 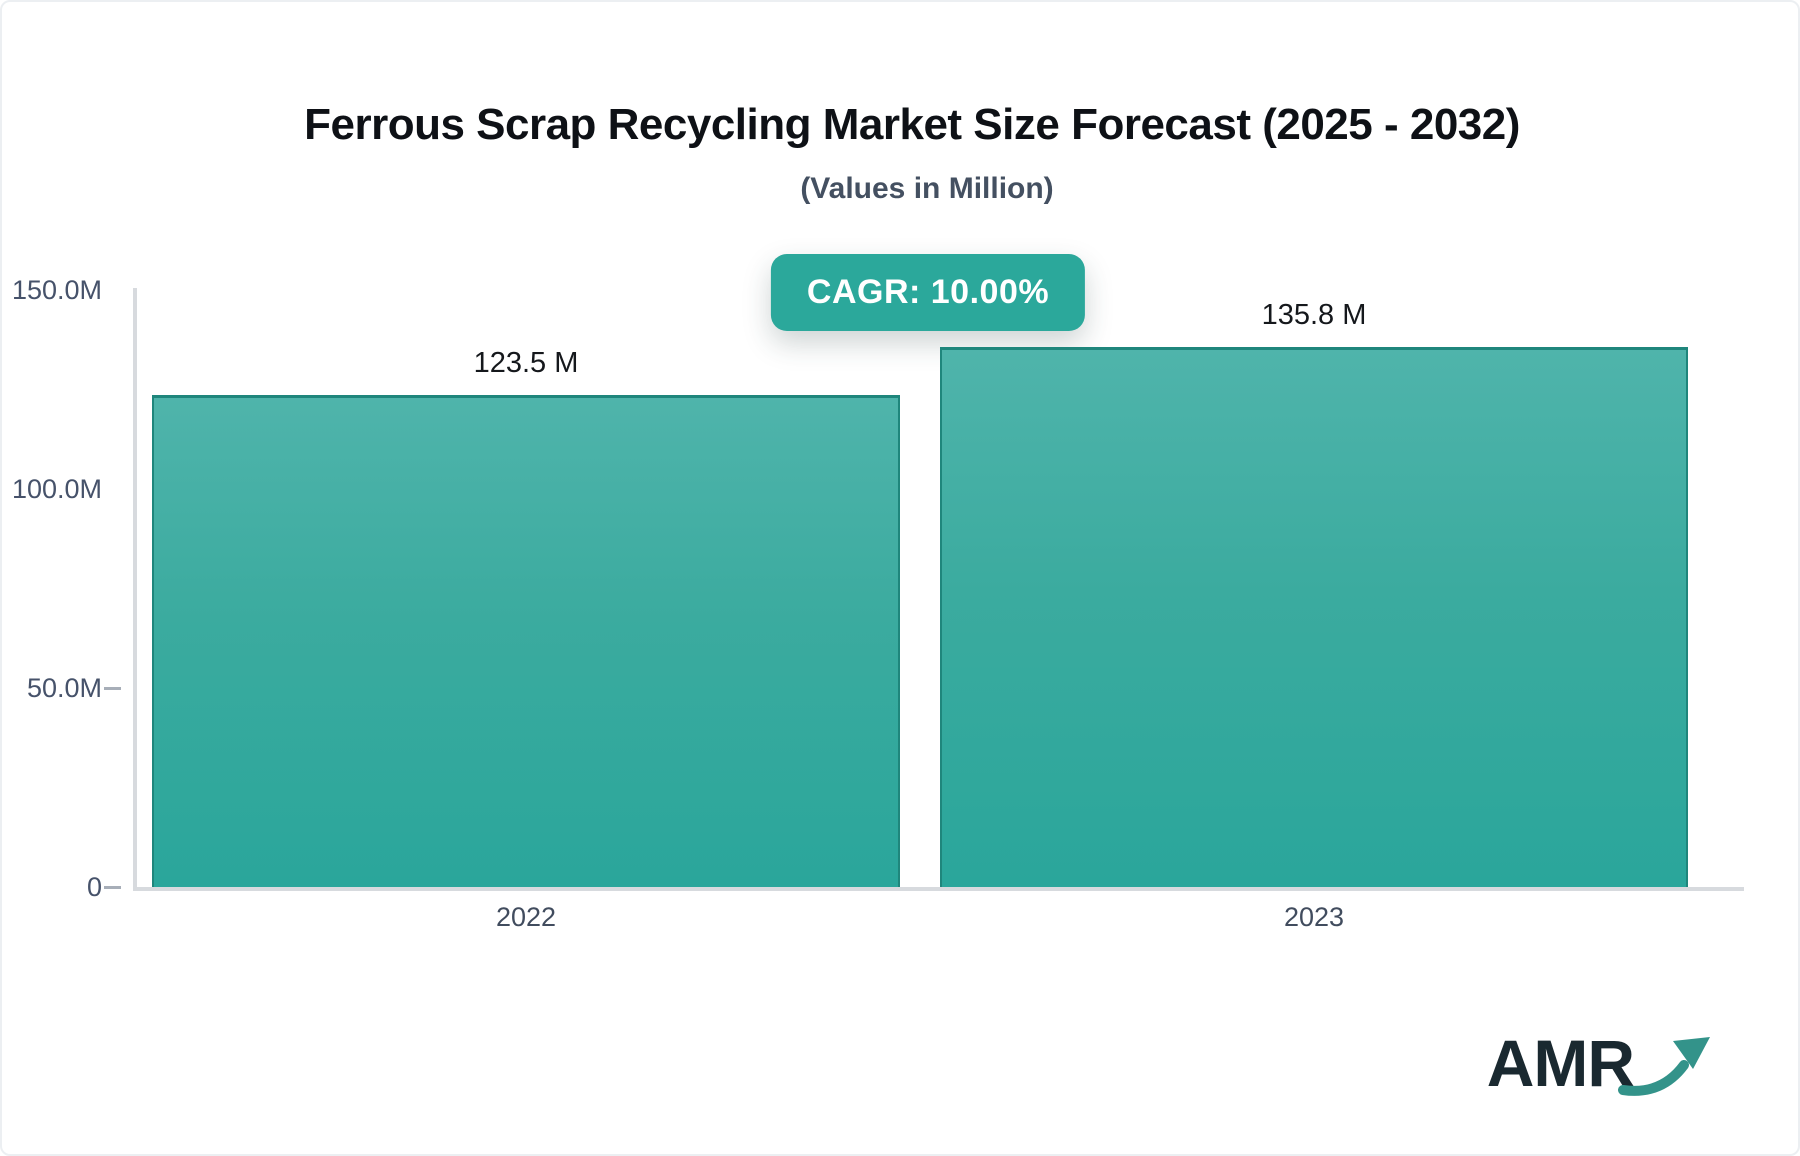 I want to click on x-category-label: 2022, so click(x=526, y=917).